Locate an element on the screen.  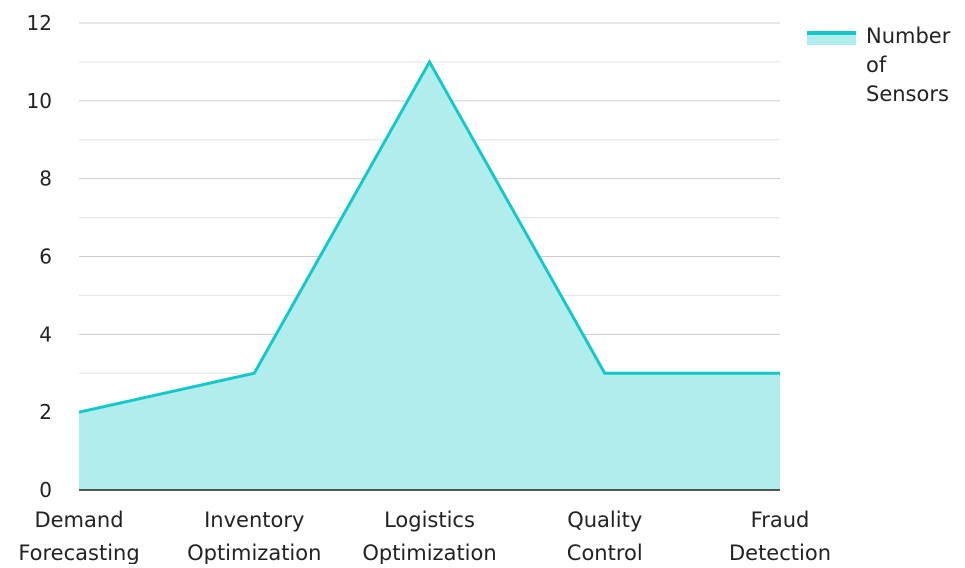
legend: Number of Sensors is located at coordinates (886, 65).